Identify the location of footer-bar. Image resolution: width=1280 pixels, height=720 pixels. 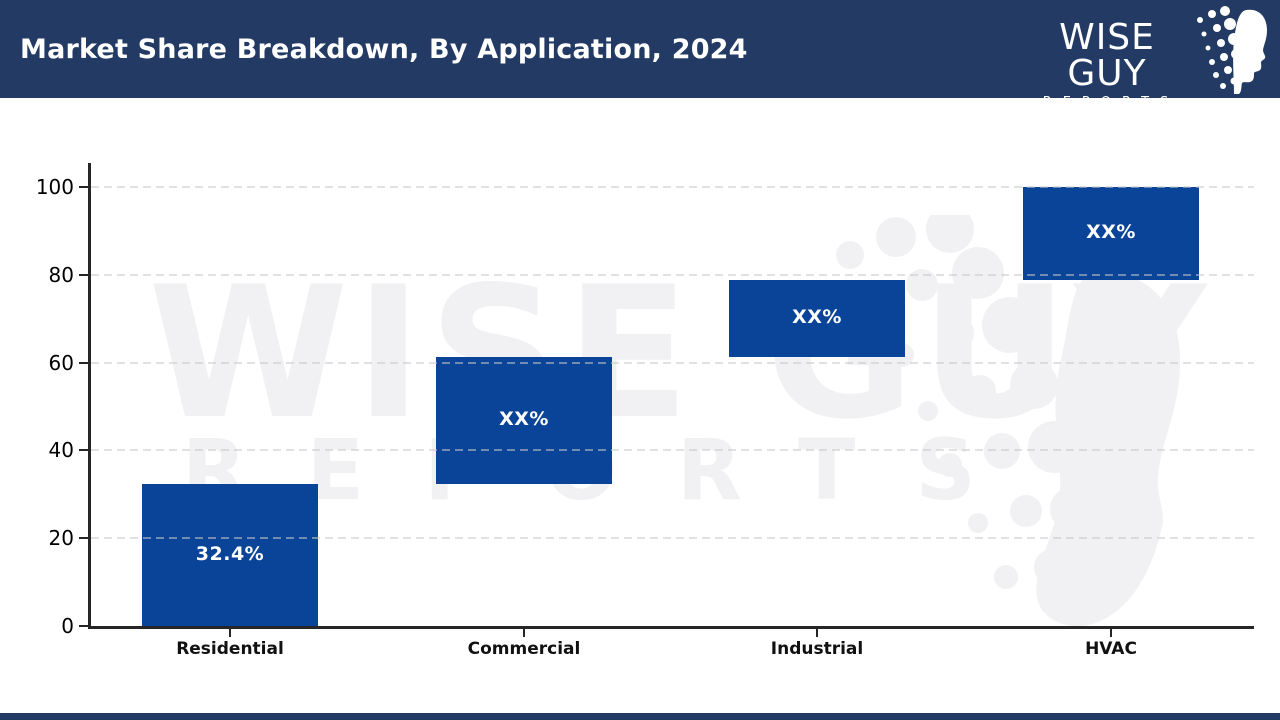
(640, 716).